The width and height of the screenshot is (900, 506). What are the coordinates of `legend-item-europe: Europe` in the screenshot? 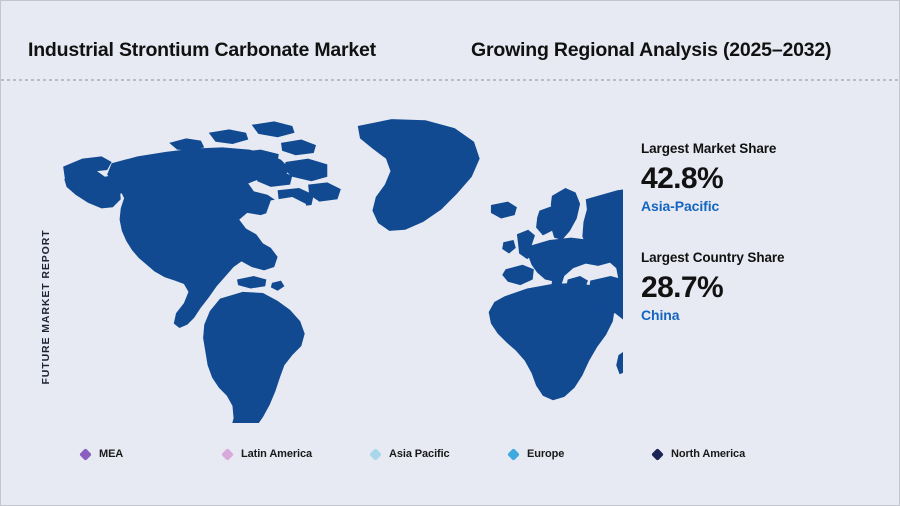 It's located at (536, 454).